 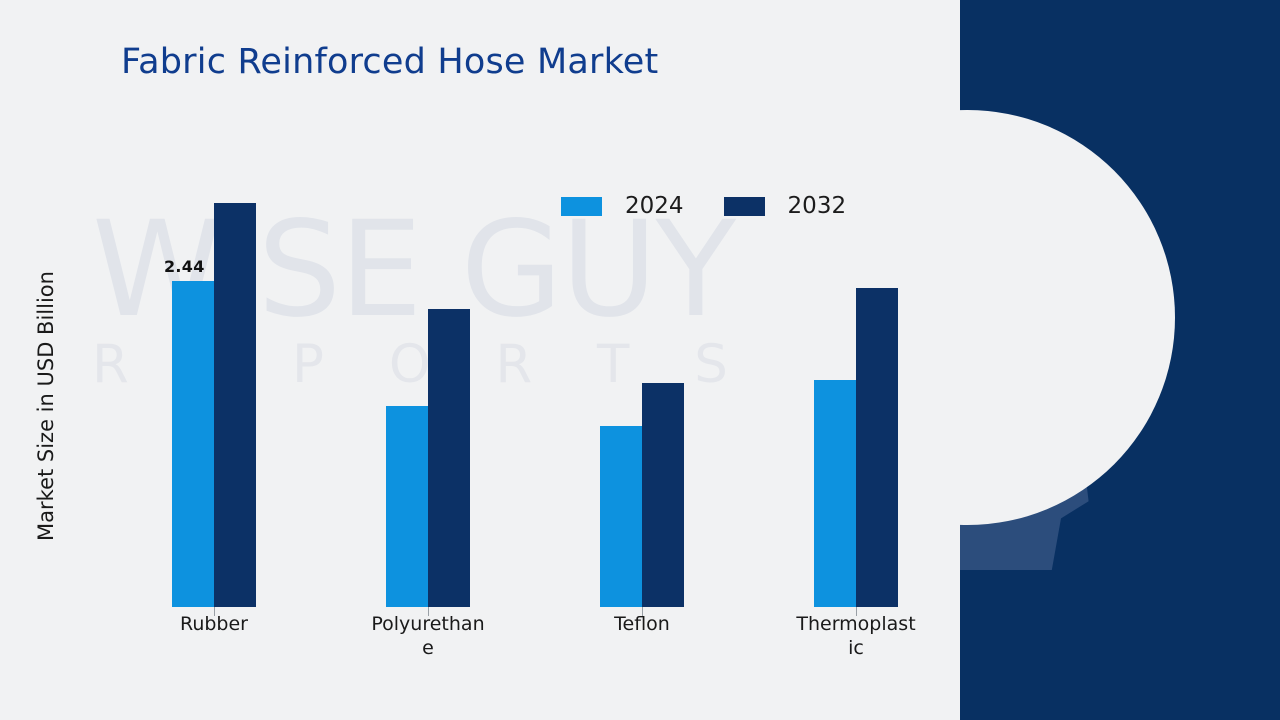 What do you see at coordinates (856, 624) in the screenshot?
I see `x-axis-label-line: Thermoplast` at bounding box center [856, 624].